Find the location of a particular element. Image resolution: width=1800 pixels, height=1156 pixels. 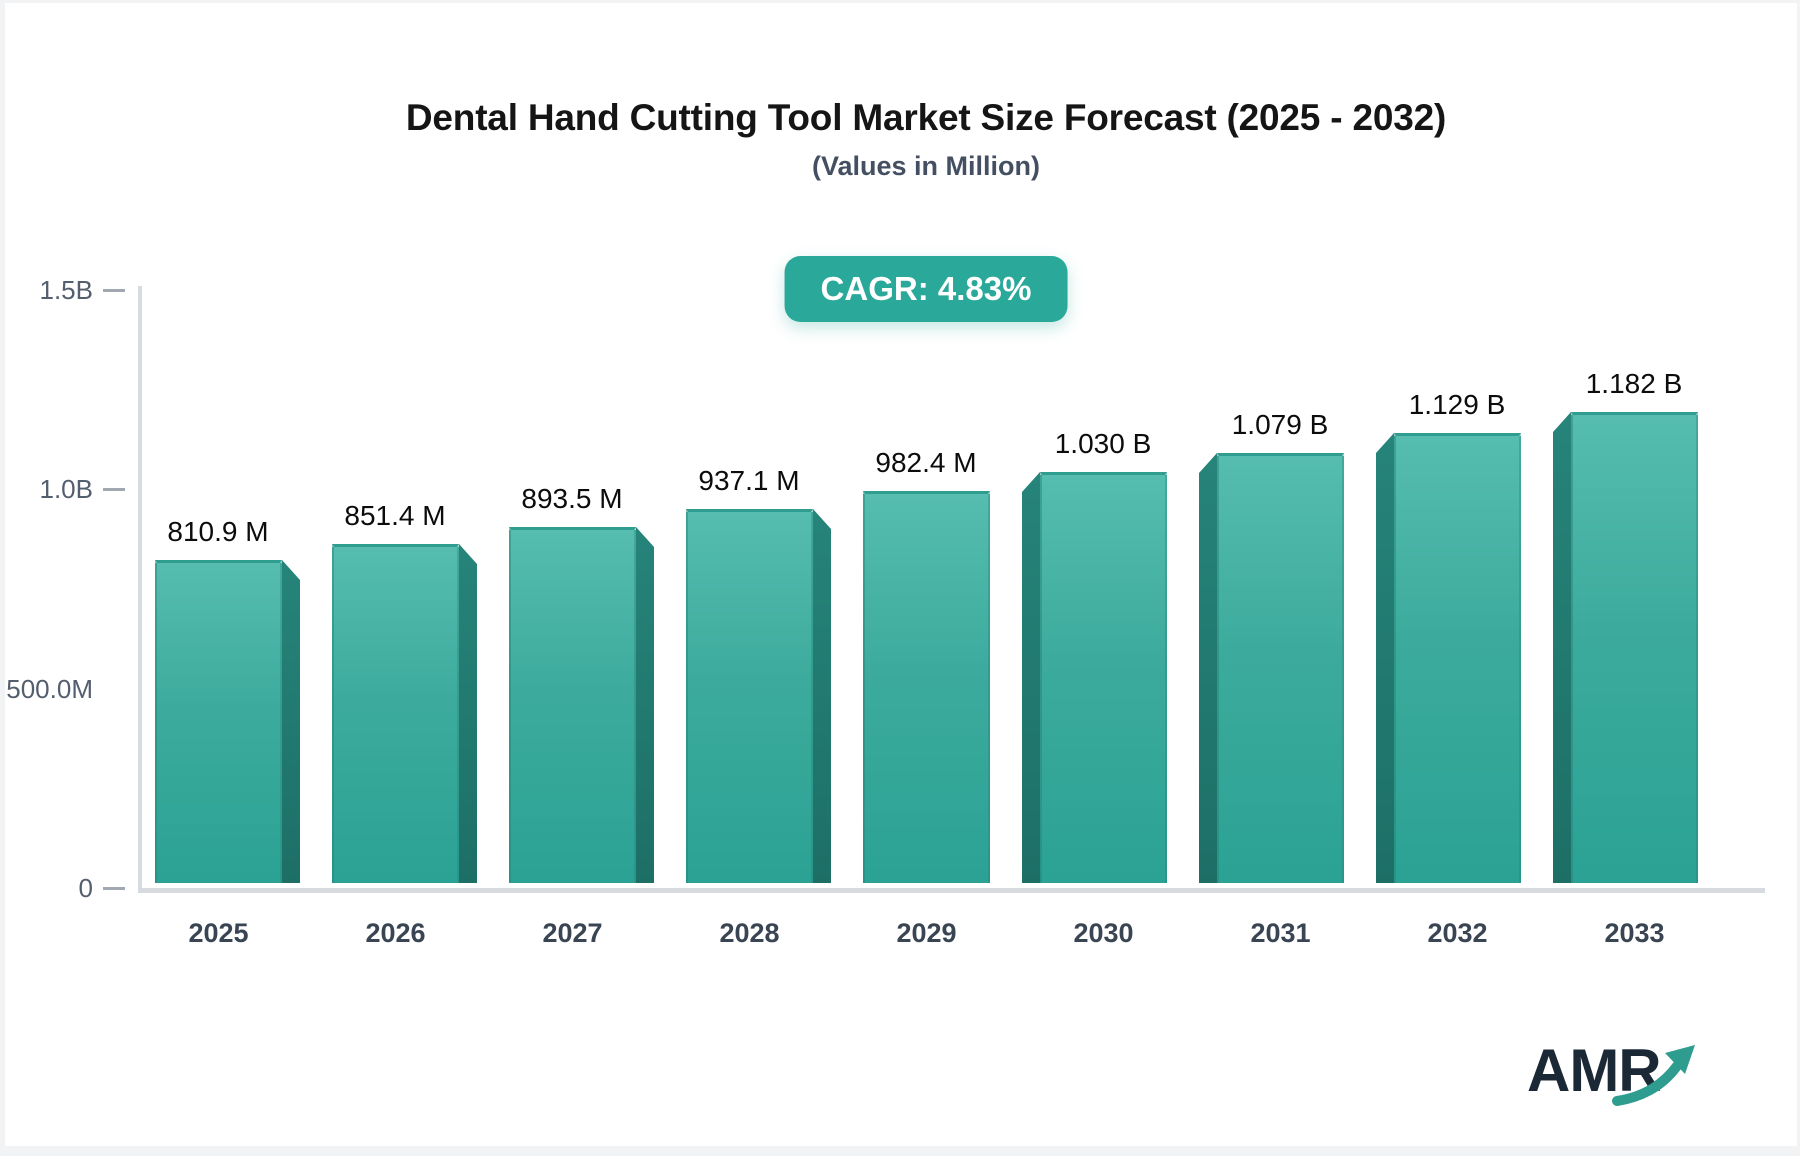

x-axis-line is located at coordinates (951, 890).